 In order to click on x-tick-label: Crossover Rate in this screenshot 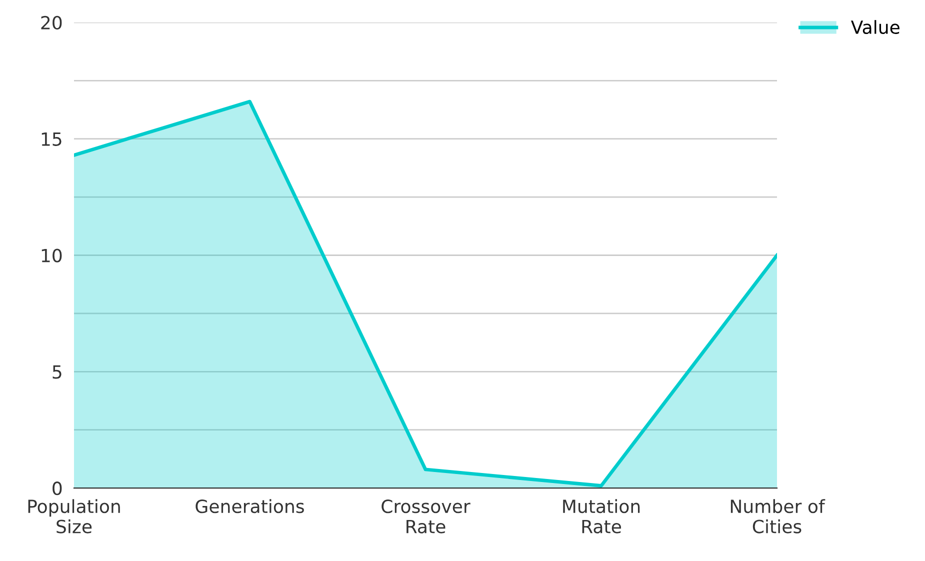, I will do `click(426, 517)`.